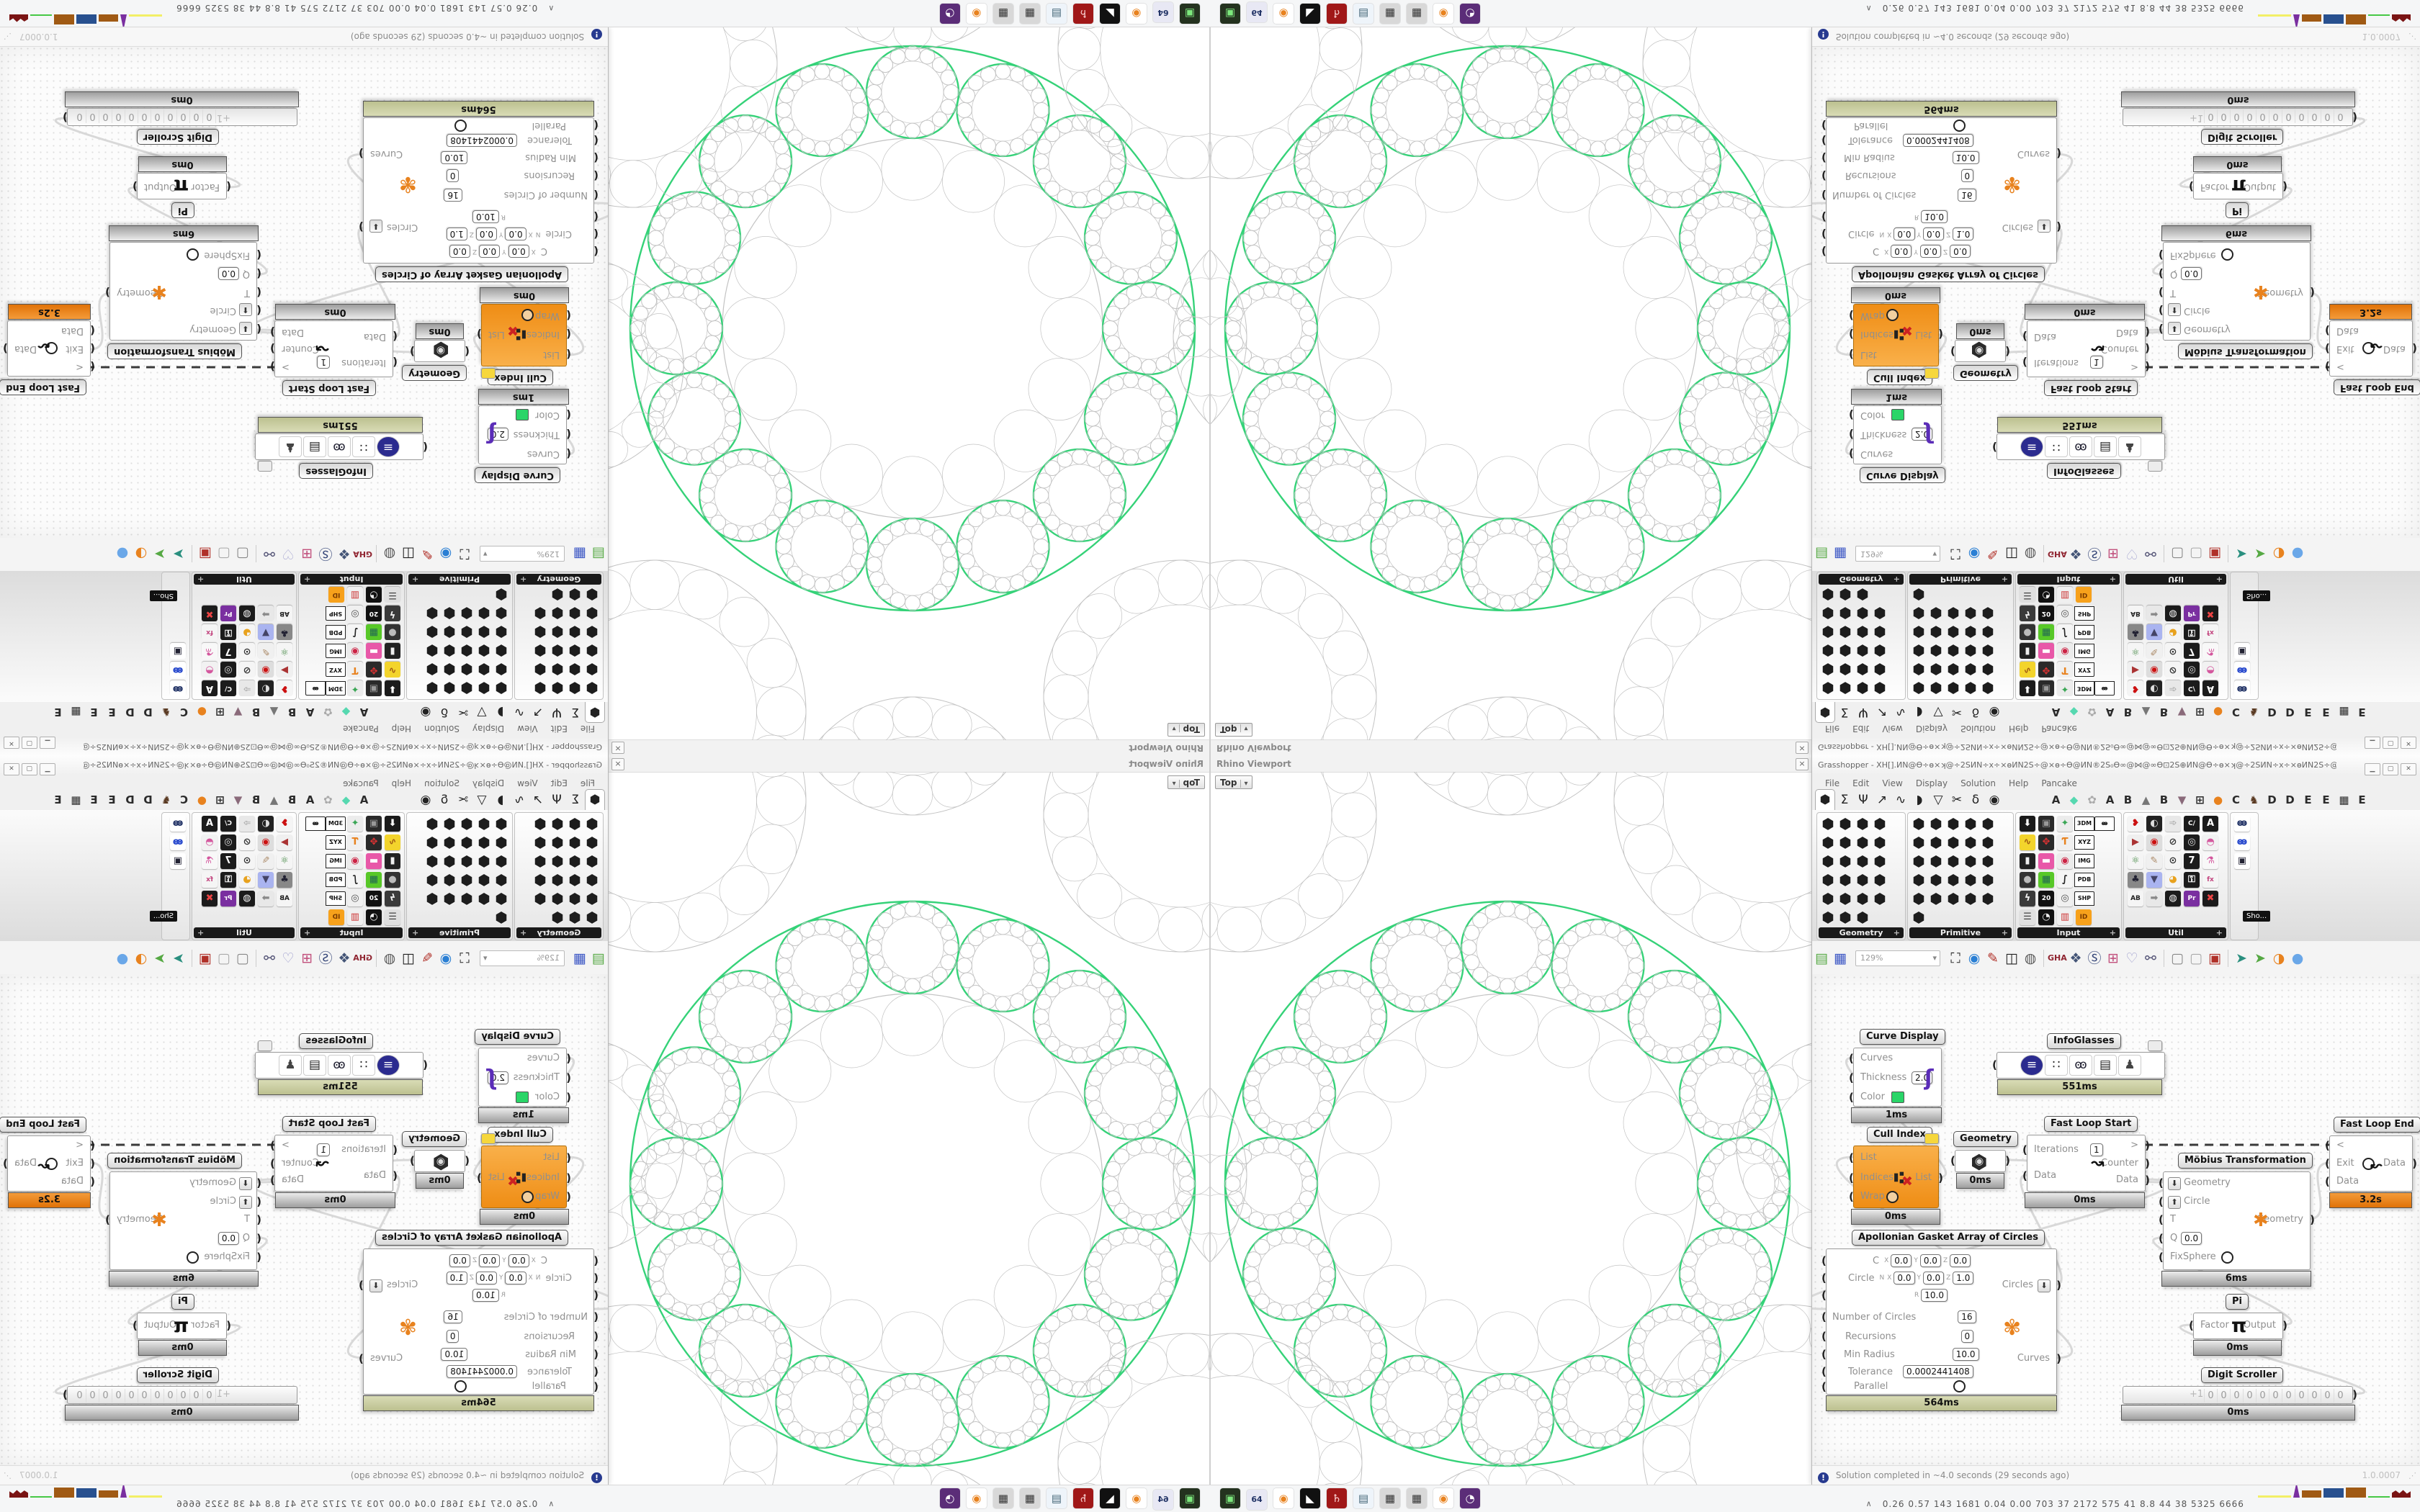 The image size is (2420, 1512). I want to click on component-icon: ⊙, so click(247, 861).